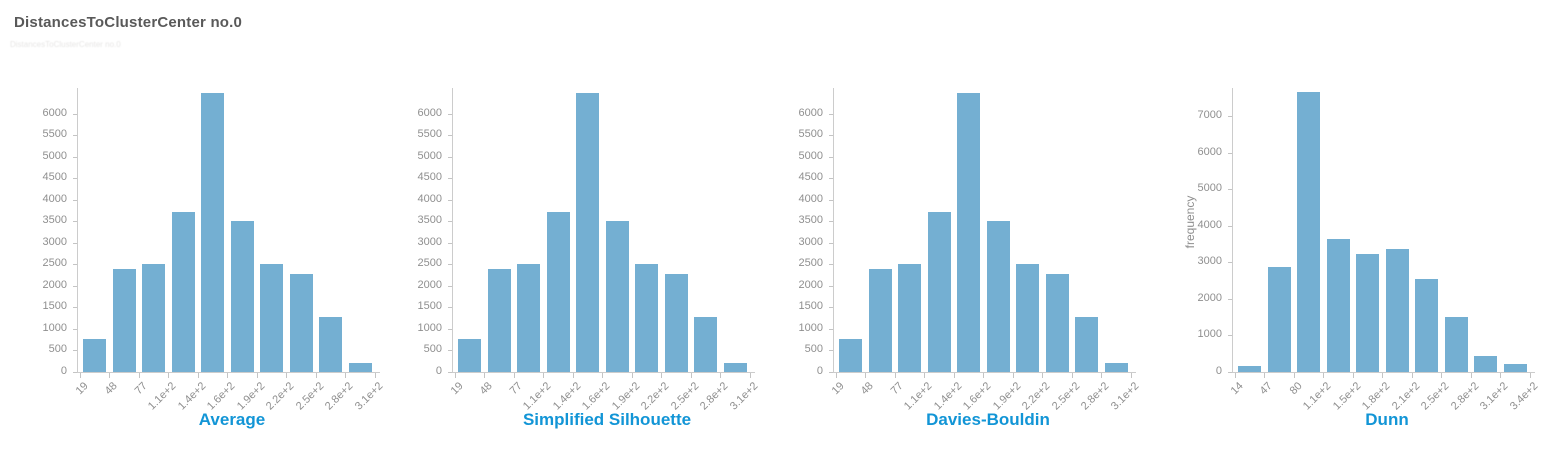  Describe the element at coordinates (1524, 396) in the screenshot. I see `x-tick-label-text: 3.4e+2` at that location.